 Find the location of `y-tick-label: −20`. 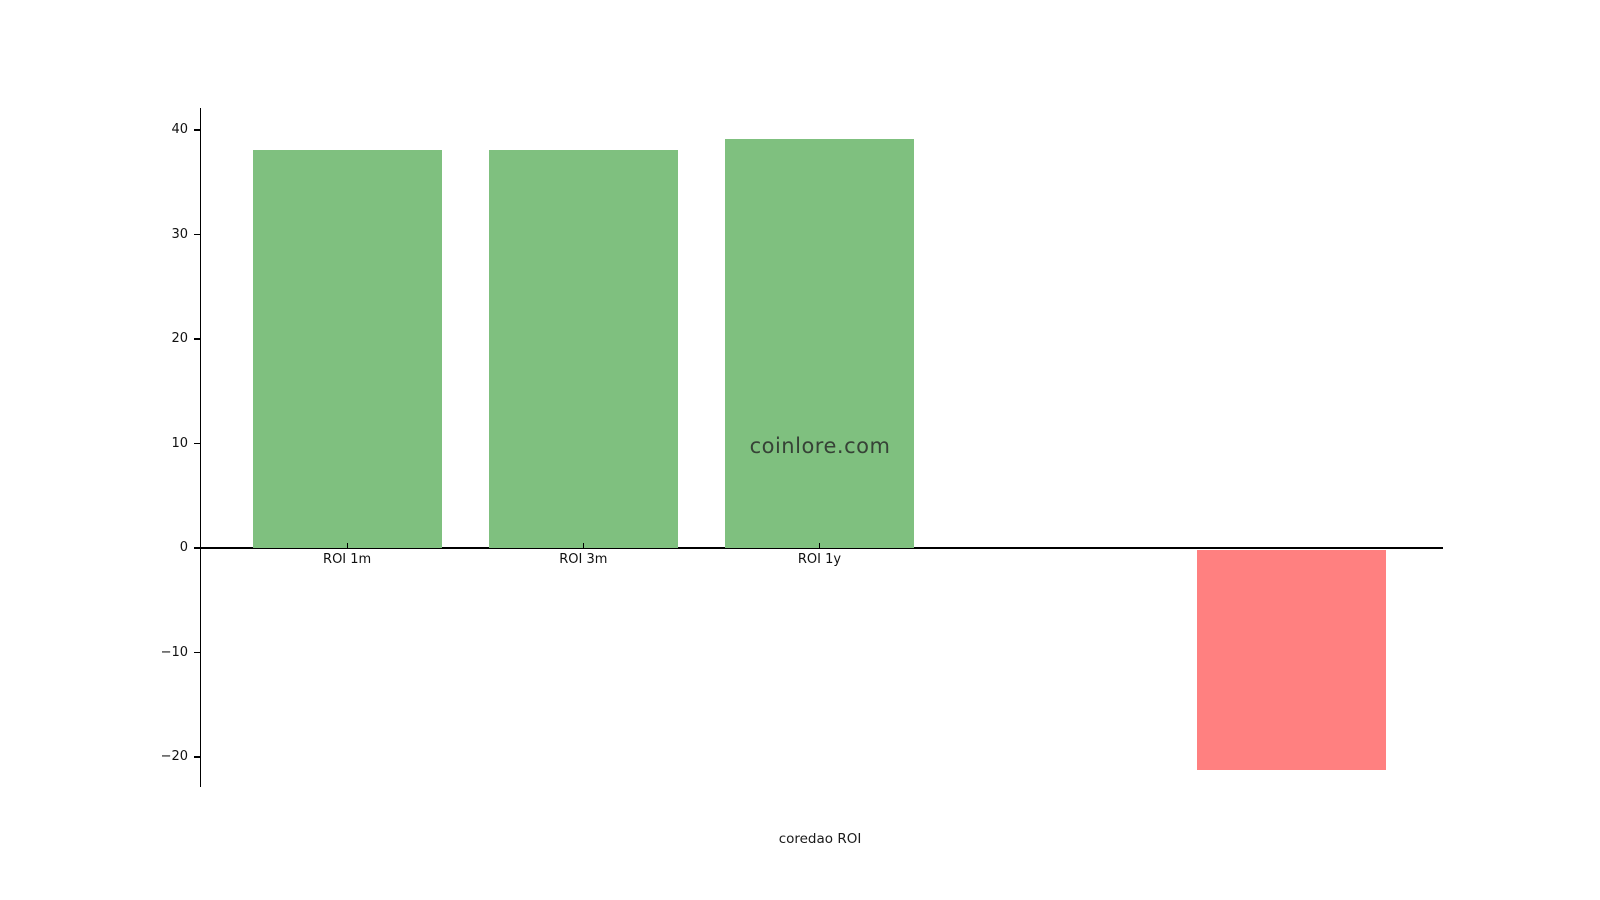

y-tick-label: −20 is located at coordinates (174, 756).